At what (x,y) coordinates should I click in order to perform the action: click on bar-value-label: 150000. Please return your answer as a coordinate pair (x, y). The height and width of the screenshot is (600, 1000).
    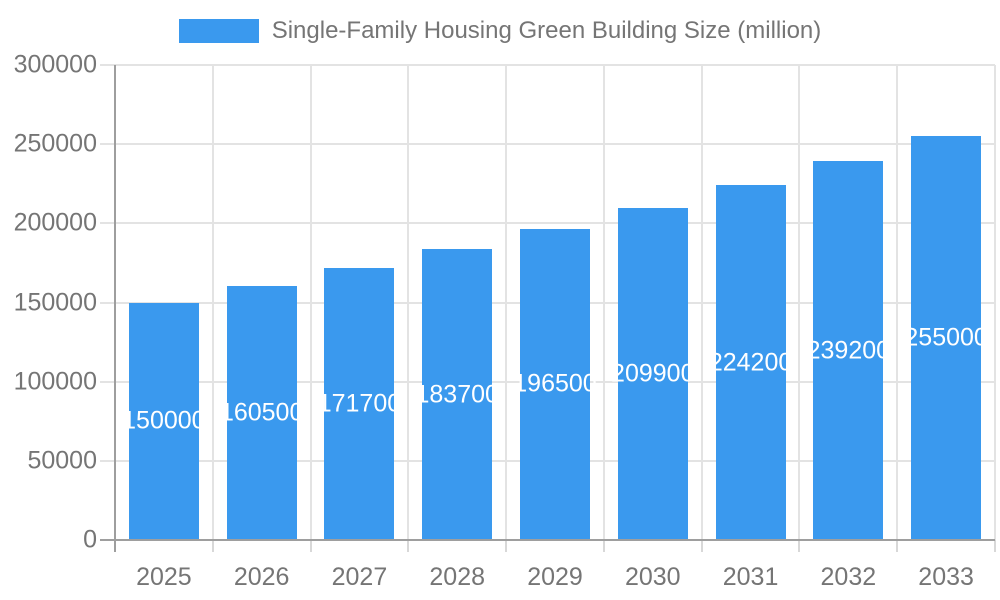
    Looking at the image, I should click on (164, 420).